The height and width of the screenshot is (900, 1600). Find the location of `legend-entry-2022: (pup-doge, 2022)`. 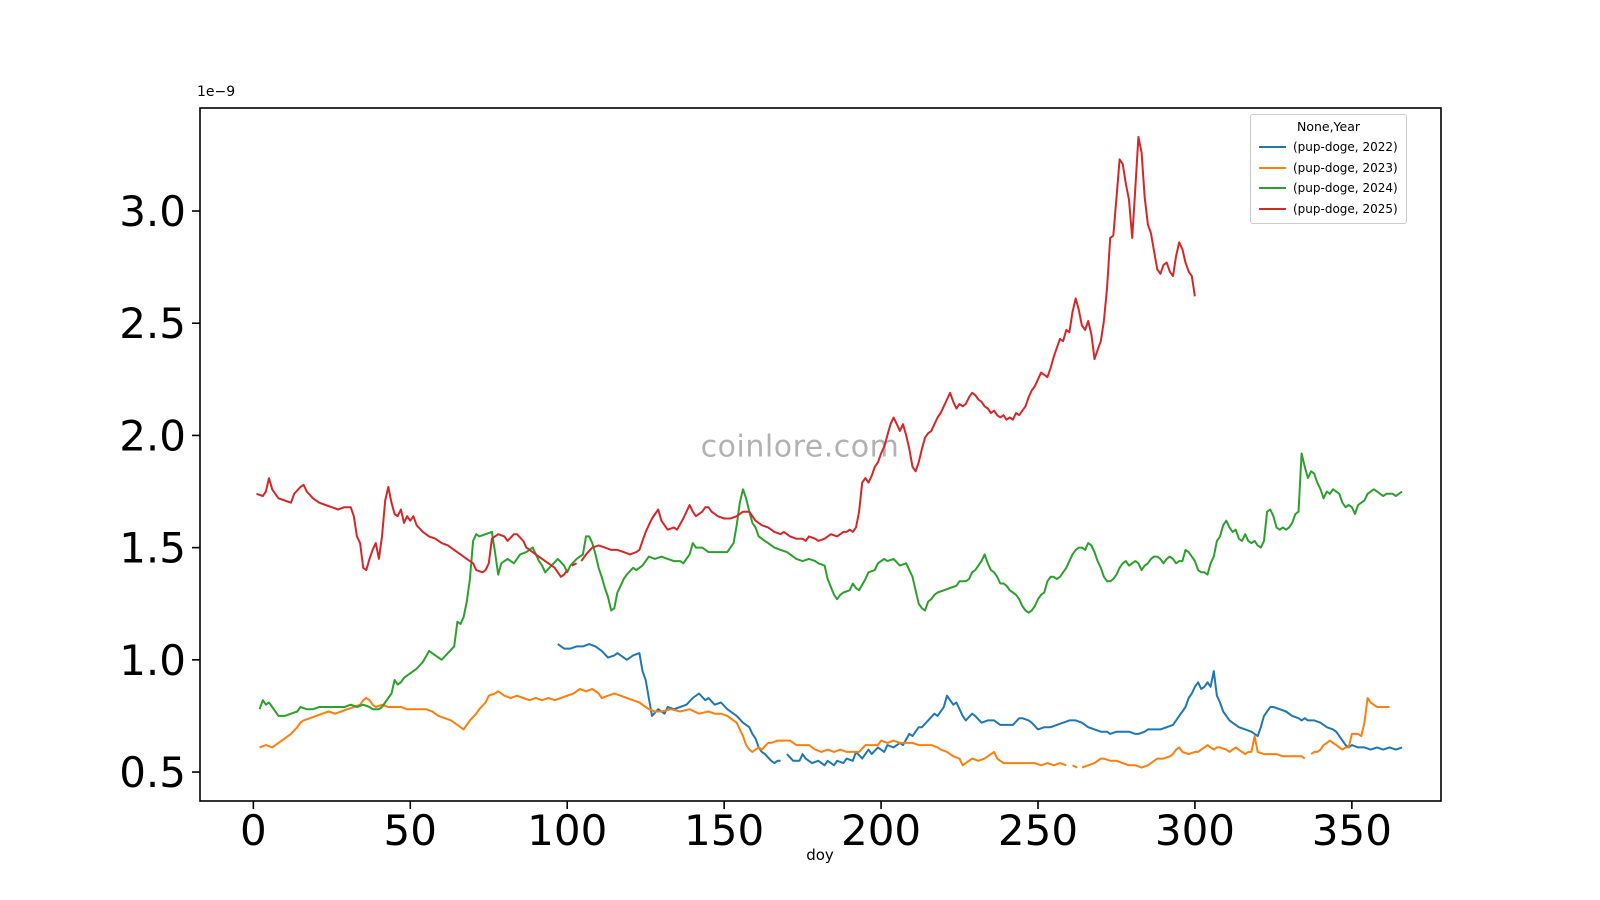

legend-entry-2022: (pup-doge, 2022) is located at coordinates (1328, 147).